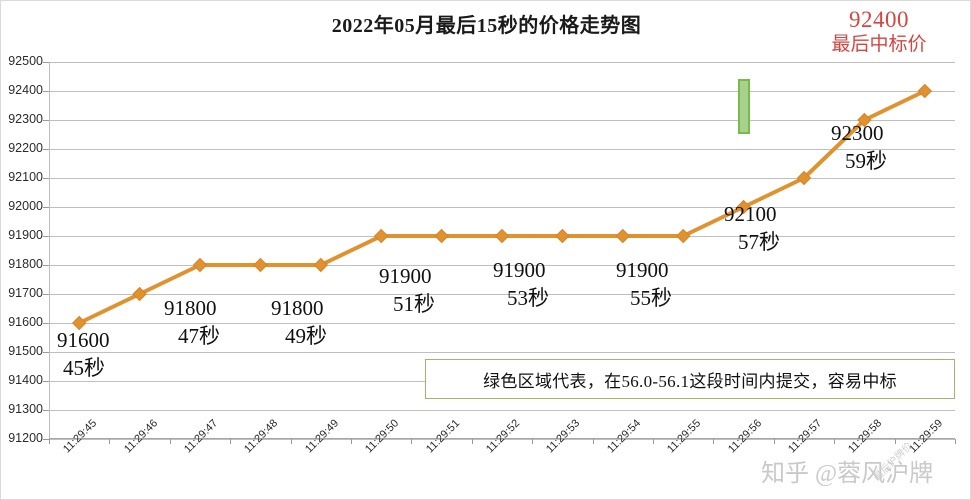  What do you see at coordinates (752, 229) in the screenshot?
I see `data-point-label: 92100 57秒` at bounding box center [752, 229].